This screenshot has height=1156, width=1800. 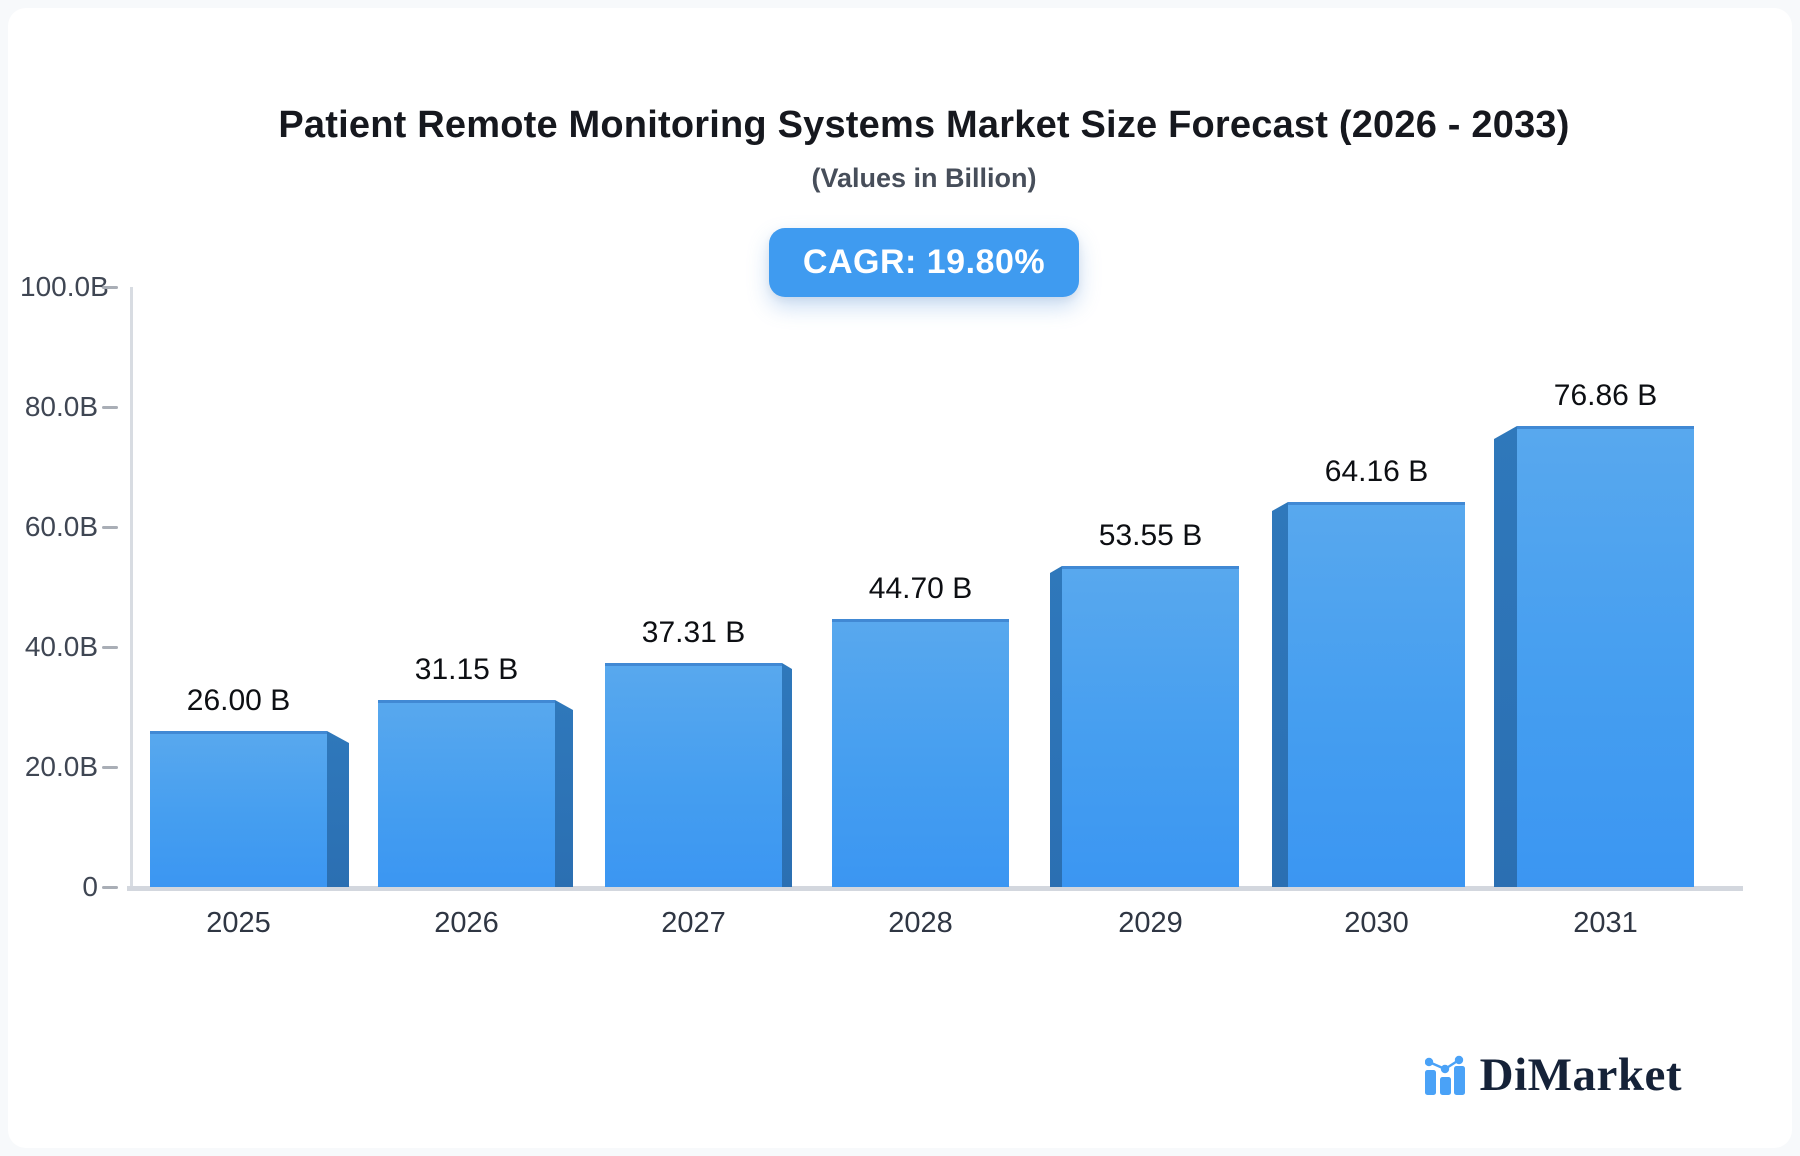 What do you see at coordinates (693, 923) in the screenshot?
I see `x-axis-category-label: 2027` at bounding box center [693, 923].